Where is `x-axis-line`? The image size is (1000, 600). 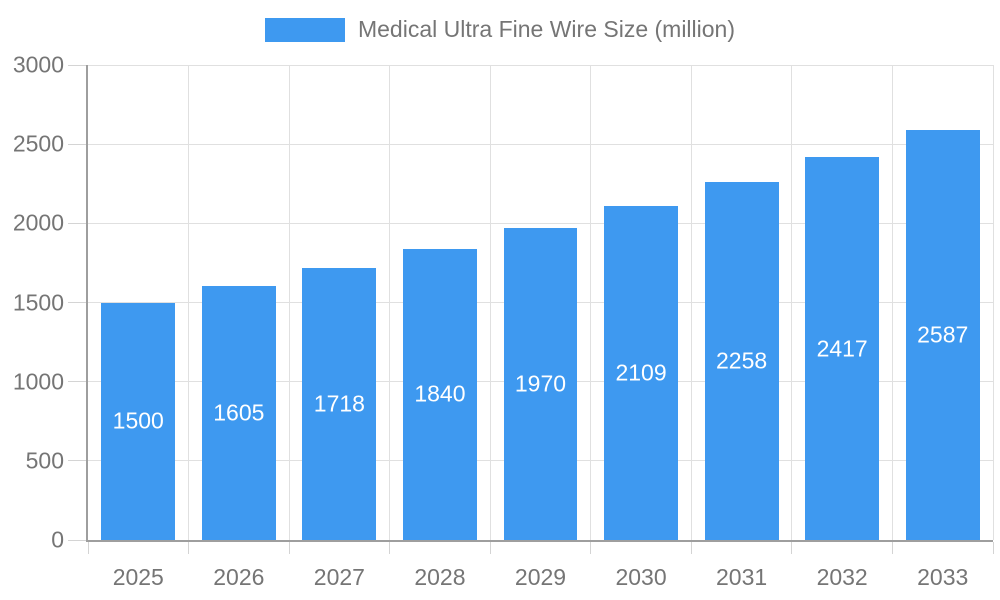 x-axis-line is located at coordinates (539, 541).